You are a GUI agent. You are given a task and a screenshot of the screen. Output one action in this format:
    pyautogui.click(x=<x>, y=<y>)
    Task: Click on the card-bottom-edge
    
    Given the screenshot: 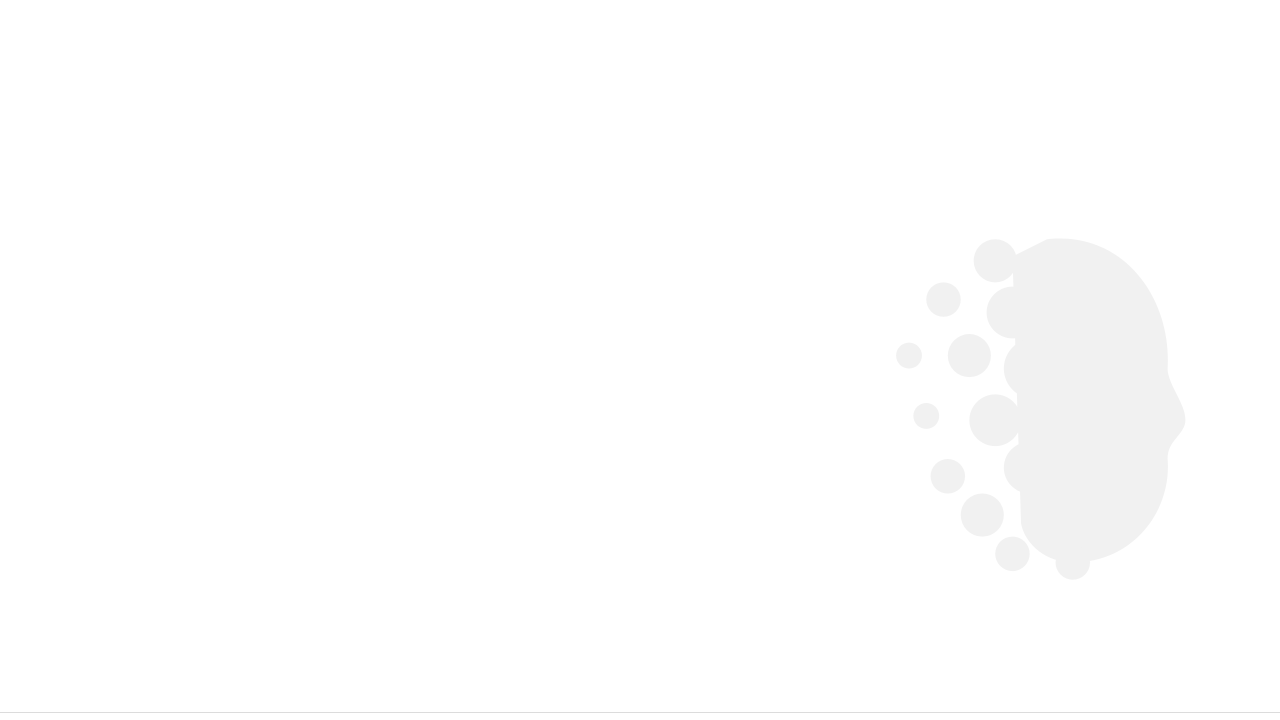 What is the action you would take?
    pyautogui.click(x=640, y=712)
    